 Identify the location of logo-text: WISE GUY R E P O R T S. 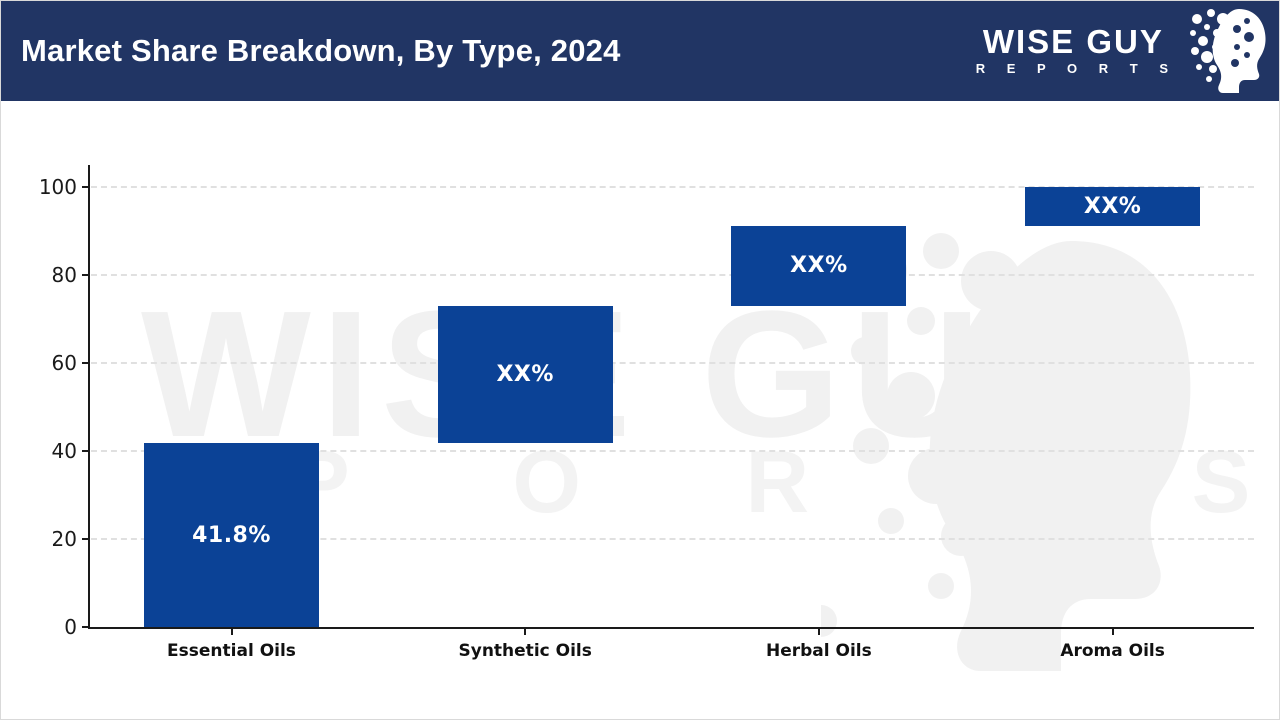
(1073, 51).